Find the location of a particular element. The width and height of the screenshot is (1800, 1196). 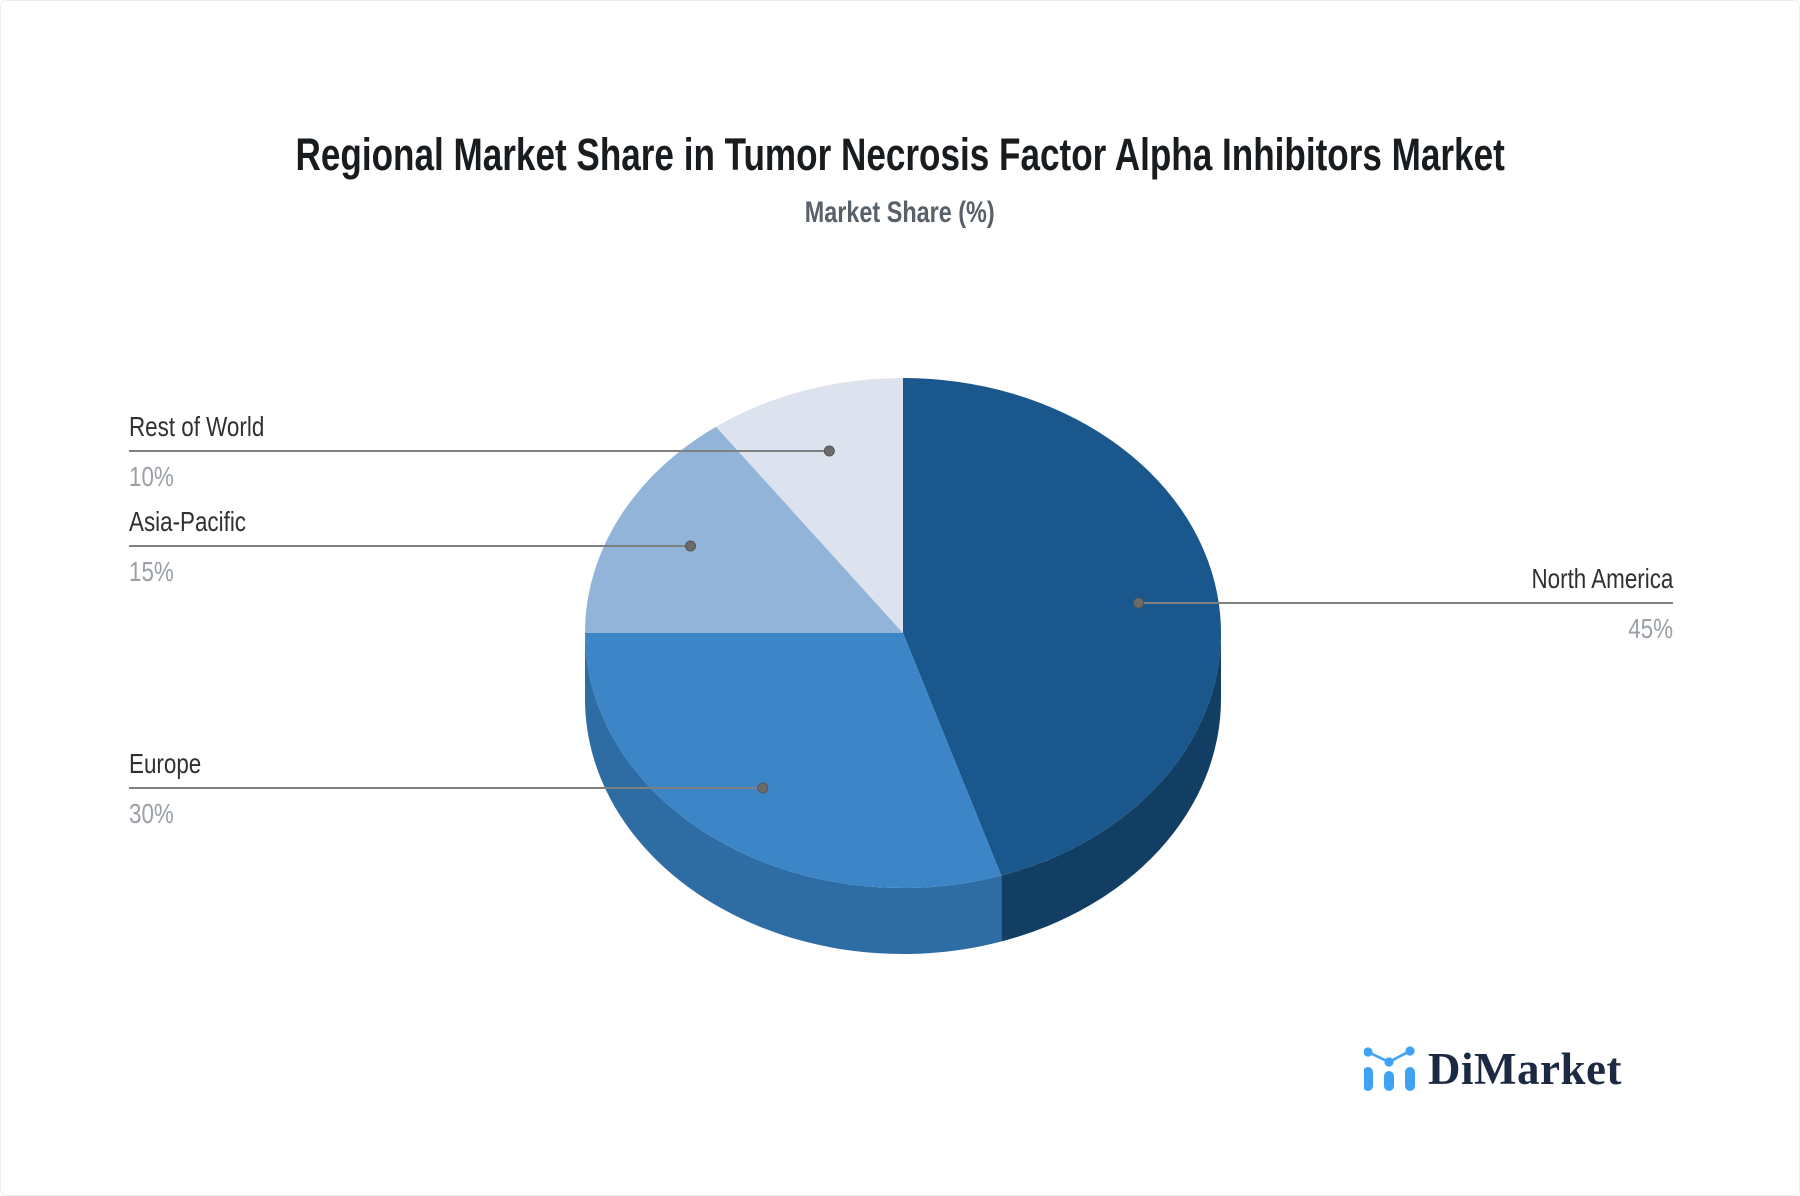

pie-slice-side-europe is located at coordinates (793, 794).